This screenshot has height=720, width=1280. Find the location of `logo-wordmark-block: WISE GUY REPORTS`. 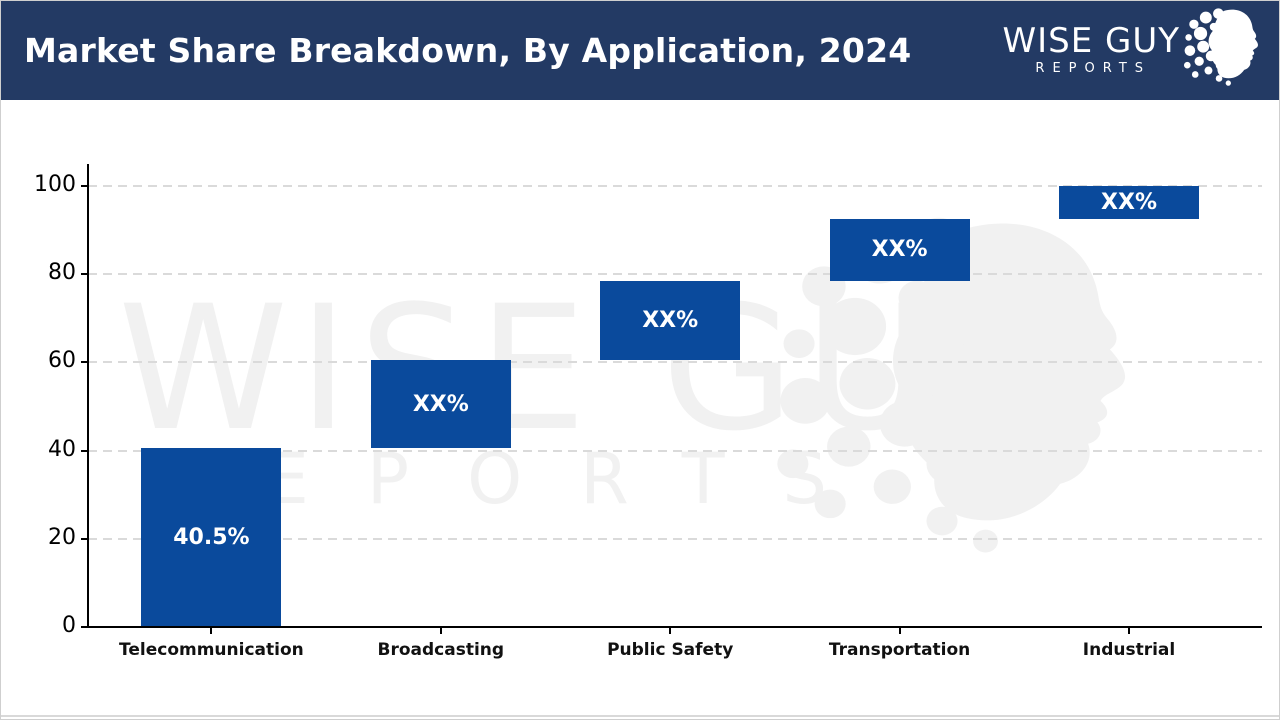

logo-wordmark-block: WISE GUY REPORTS is located at coordinates (1091, 48).